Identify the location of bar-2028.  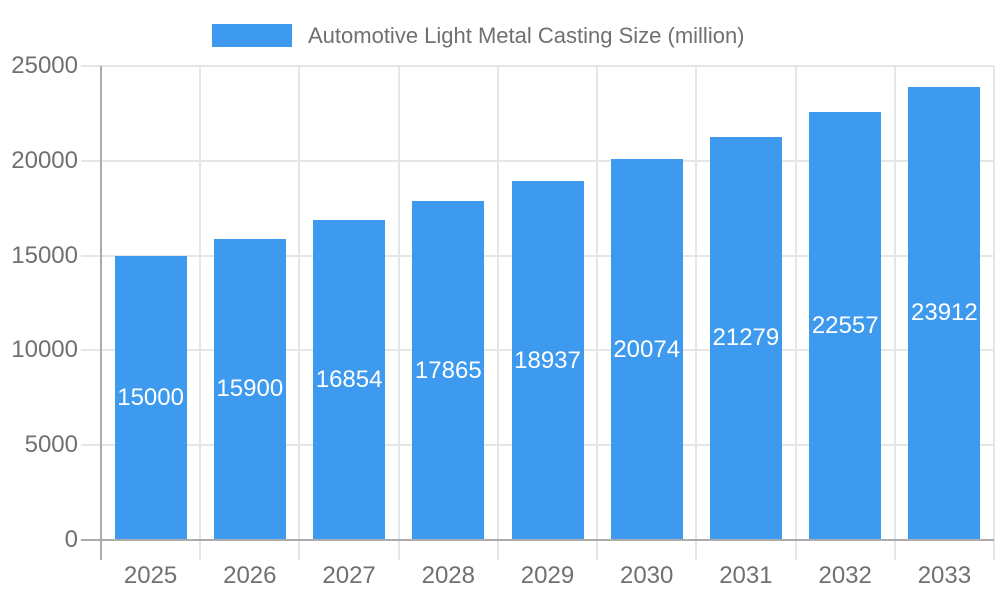
(448, 370).